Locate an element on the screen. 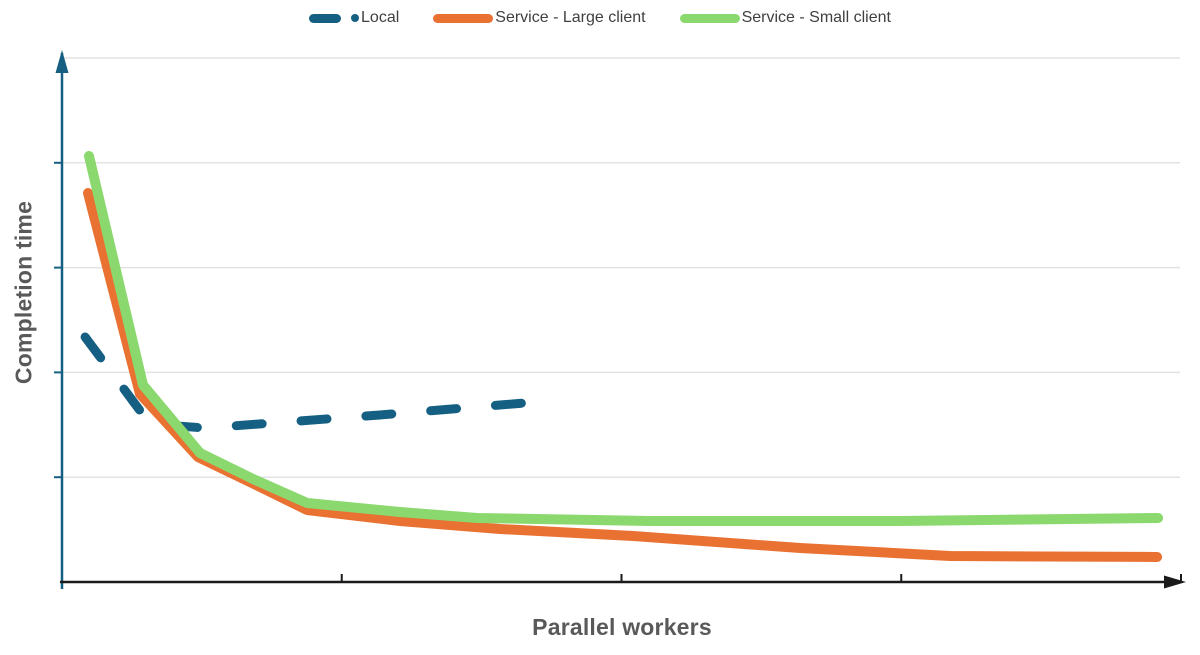 The width and height of the screenshot is (1200, 655). legend-item-local: Local is located at coordinates (354, 18).